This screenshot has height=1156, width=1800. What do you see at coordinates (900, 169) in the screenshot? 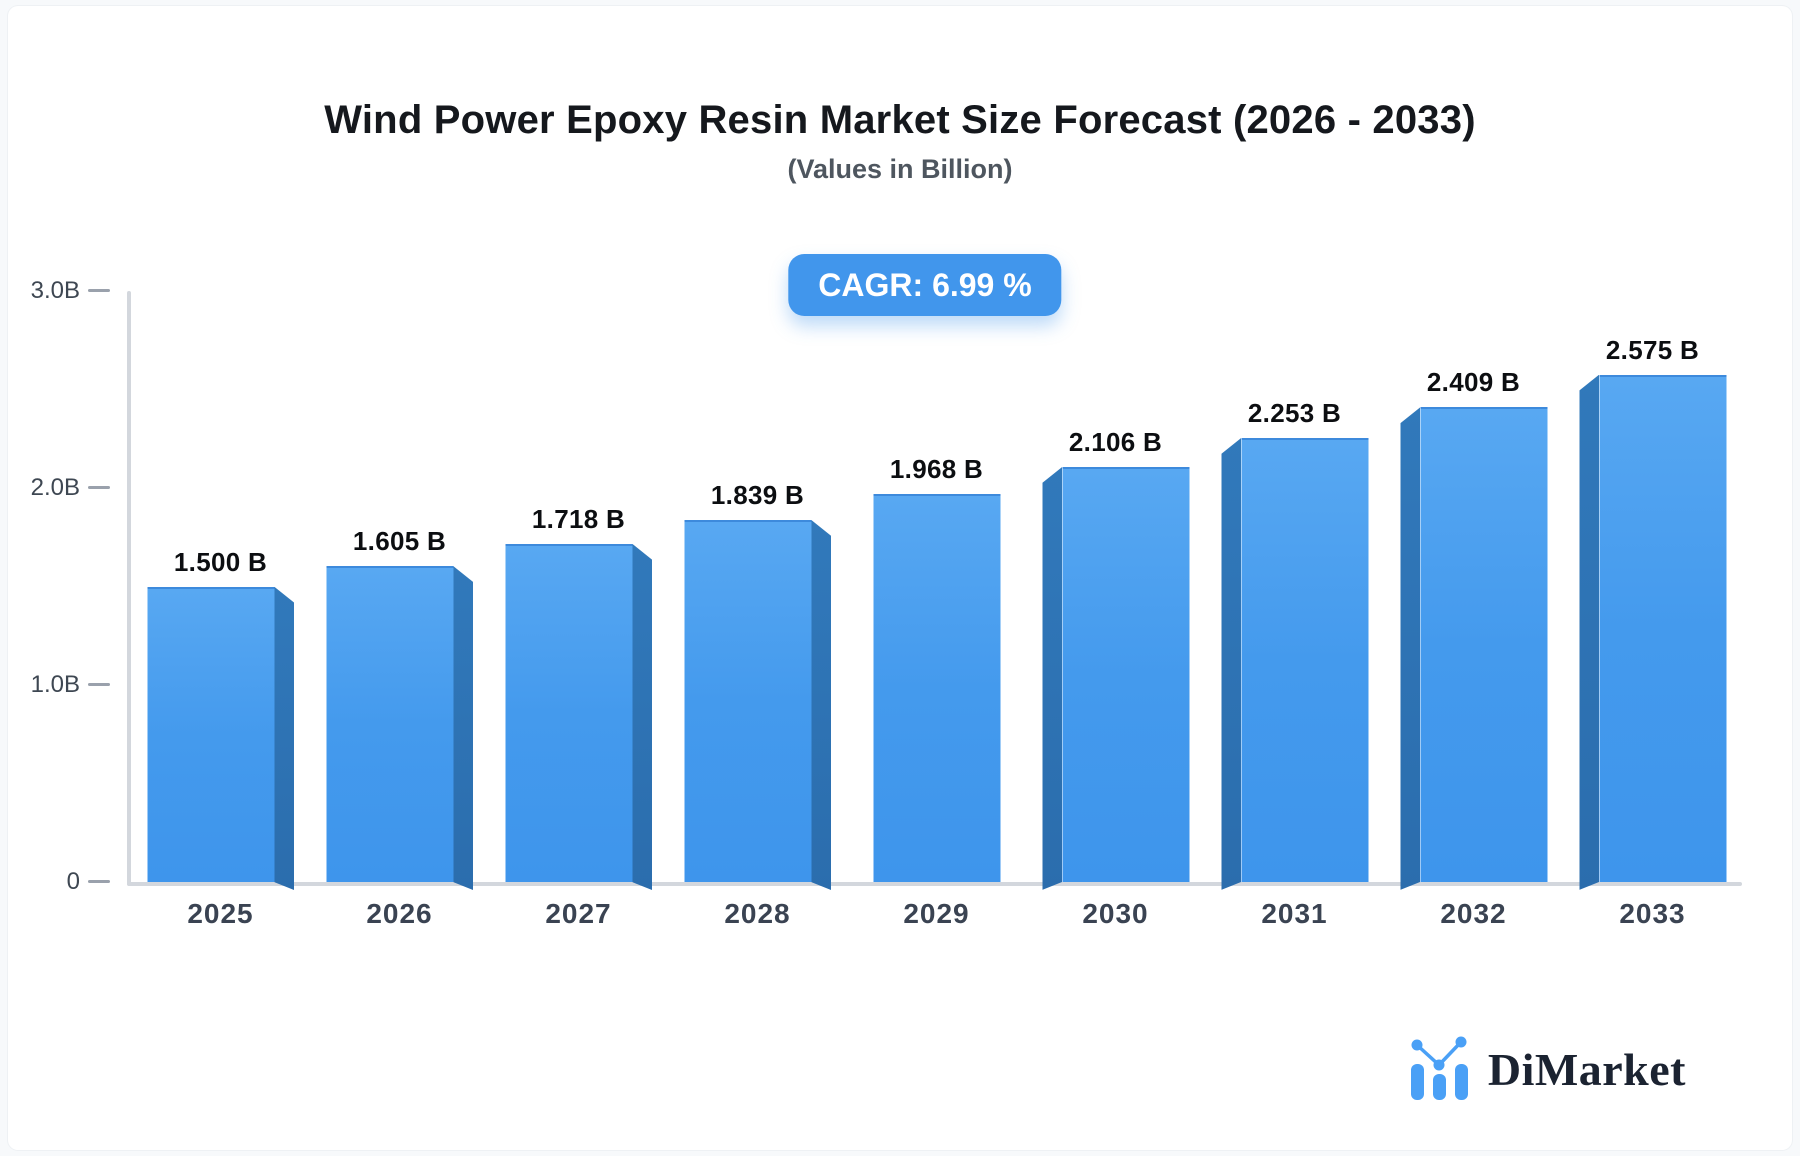
I see `chart-subtitle: (Values in Billion)` at bounding box center [900, 169].